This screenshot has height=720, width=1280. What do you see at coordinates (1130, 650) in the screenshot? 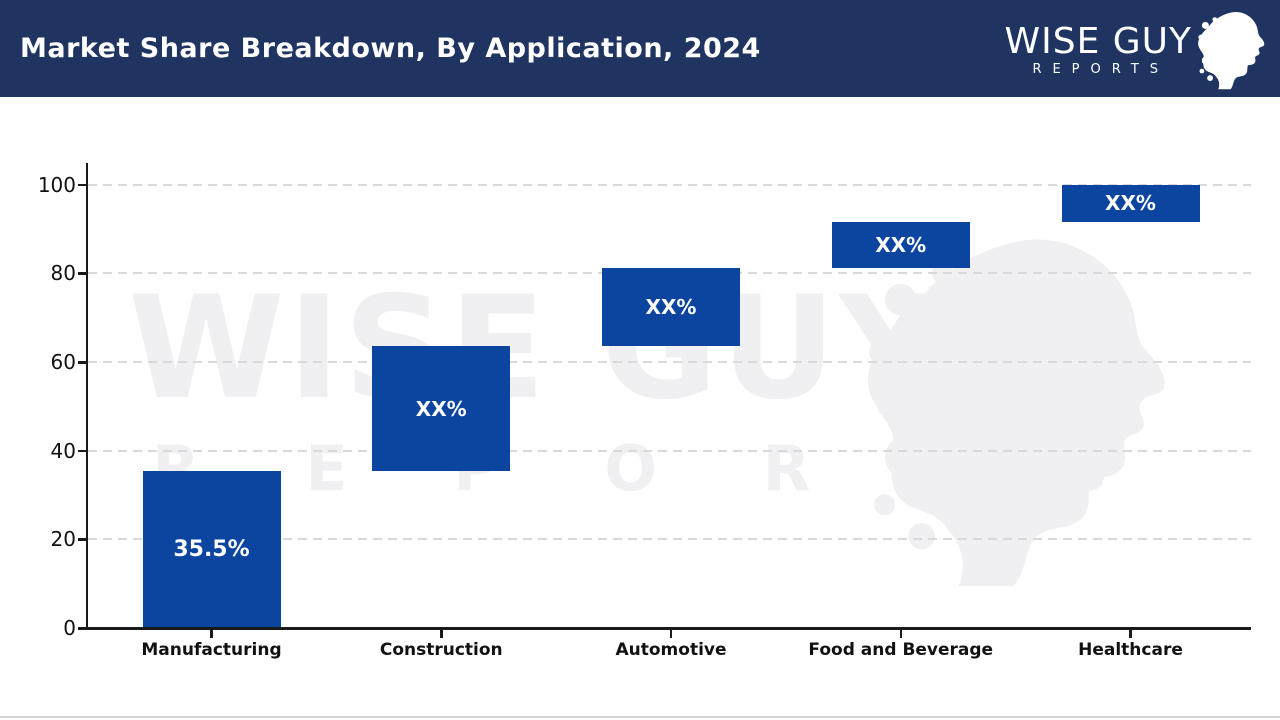
I see `x-tick-label: Healthcare` at bounding box center [1130, 650].